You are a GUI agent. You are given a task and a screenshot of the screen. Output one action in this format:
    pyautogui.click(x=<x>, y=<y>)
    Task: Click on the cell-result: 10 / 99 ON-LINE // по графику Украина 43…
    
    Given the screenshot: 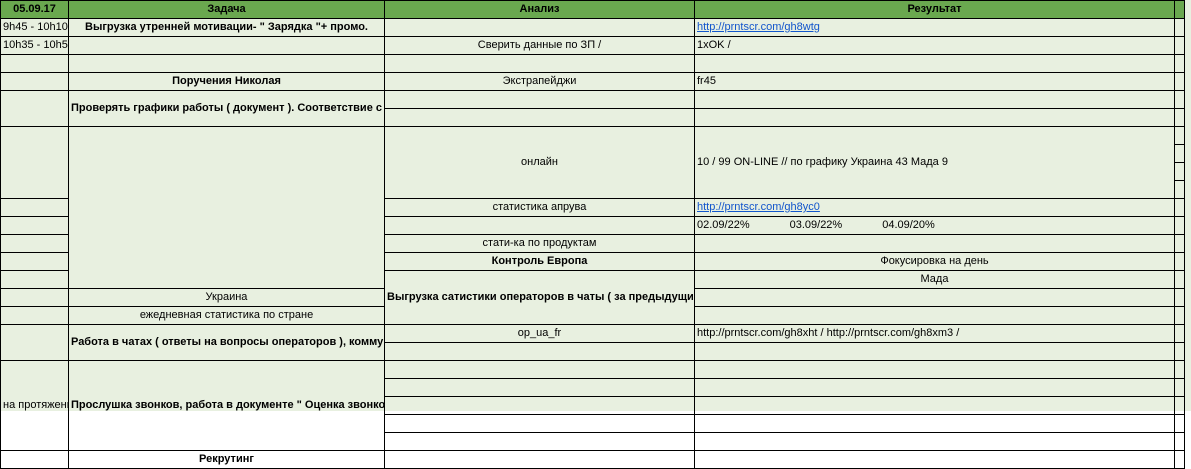 What is the action you would take?
    pyautogui.click(x=934, y=162)
    